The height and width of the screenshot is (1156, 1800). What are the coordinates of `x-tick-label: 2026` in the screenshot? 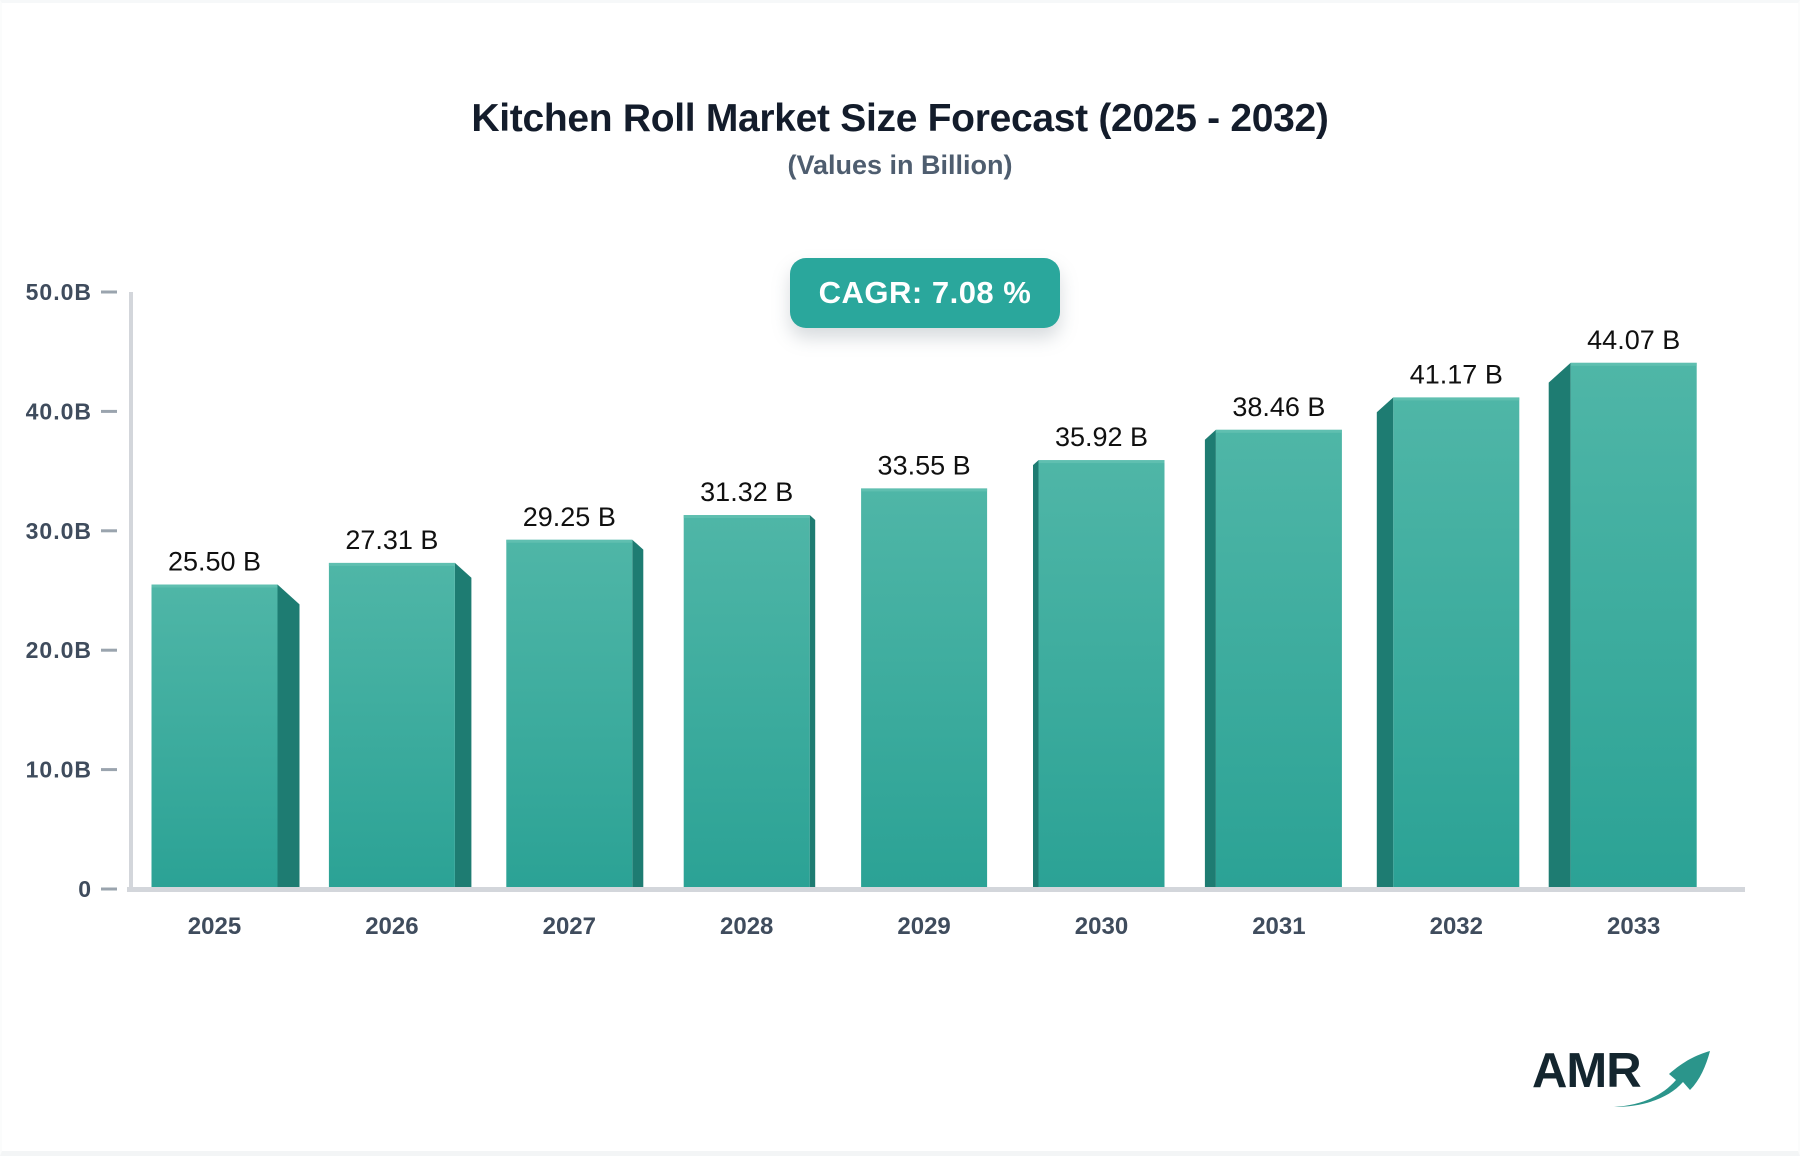 It's located at (391, 926).